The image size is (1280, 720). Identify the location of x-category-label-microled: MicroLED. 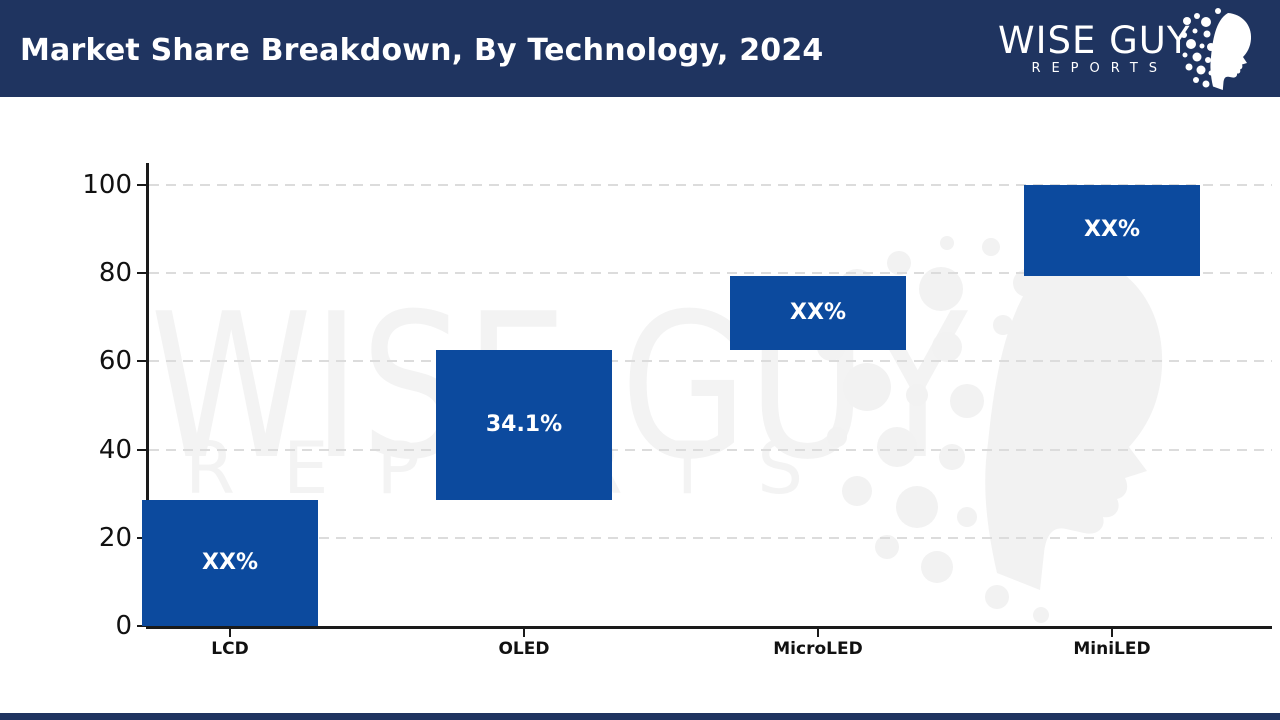
(818, 649).